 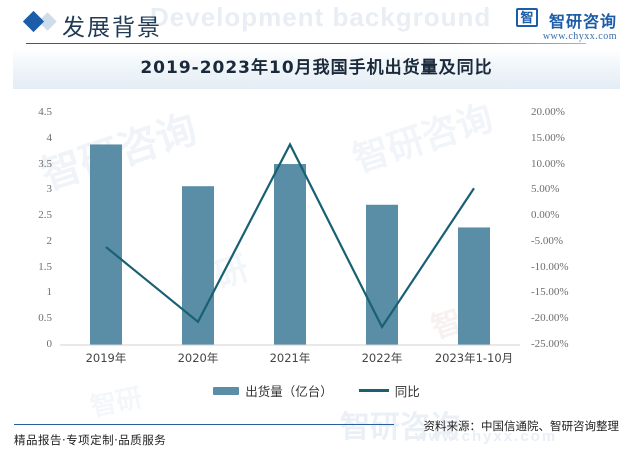 What do you see at coordinates (112, 28) in the screenshot?
I see `page-title: 发展背景` at bounding box center [112, 28].